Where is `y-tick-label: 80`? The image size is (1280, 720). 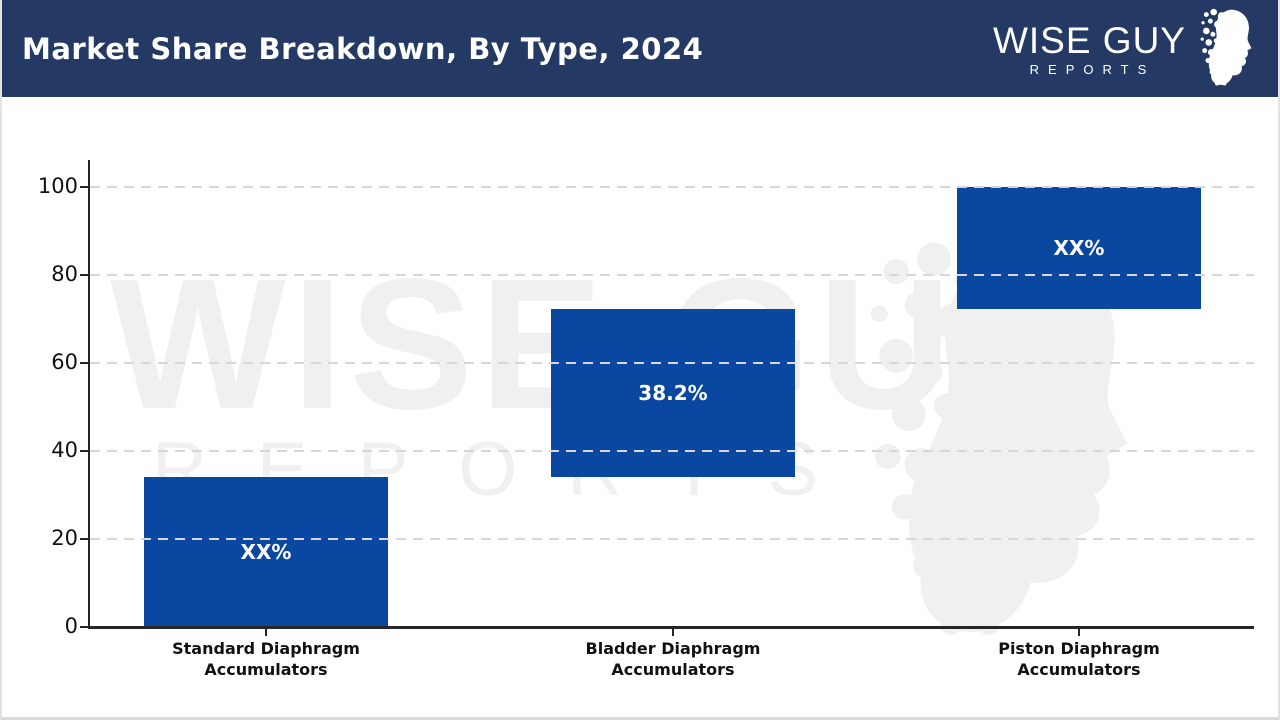
y-tick-label: 80 is located at coordinates (64, 274).